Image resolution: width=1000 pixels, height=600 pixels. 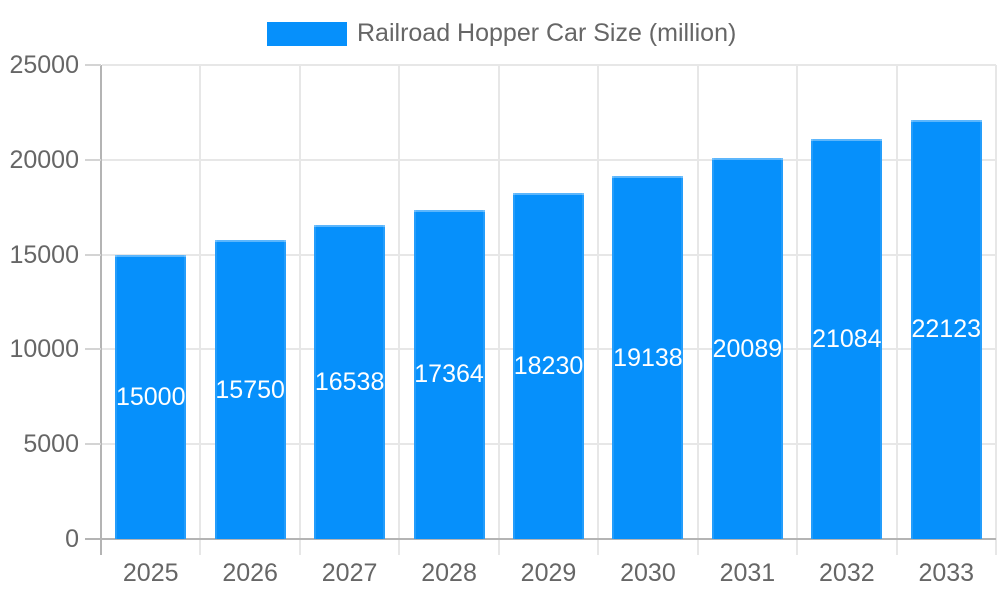 What do you see at coordinates (51, 444) in the screenshot?
I see `y-axis-label: 5000` at bounding box center [51, 444].